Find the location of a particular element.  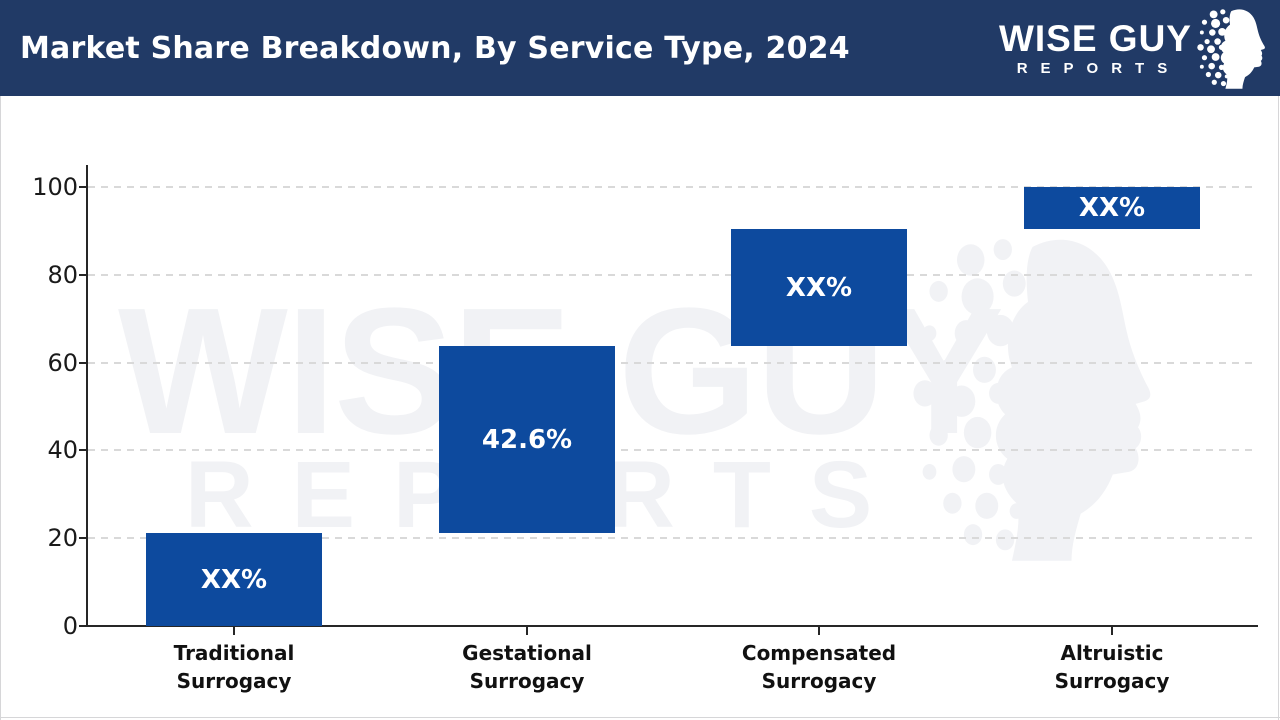

brand-subname: REPORTS is located at coordinates (1098, 68).